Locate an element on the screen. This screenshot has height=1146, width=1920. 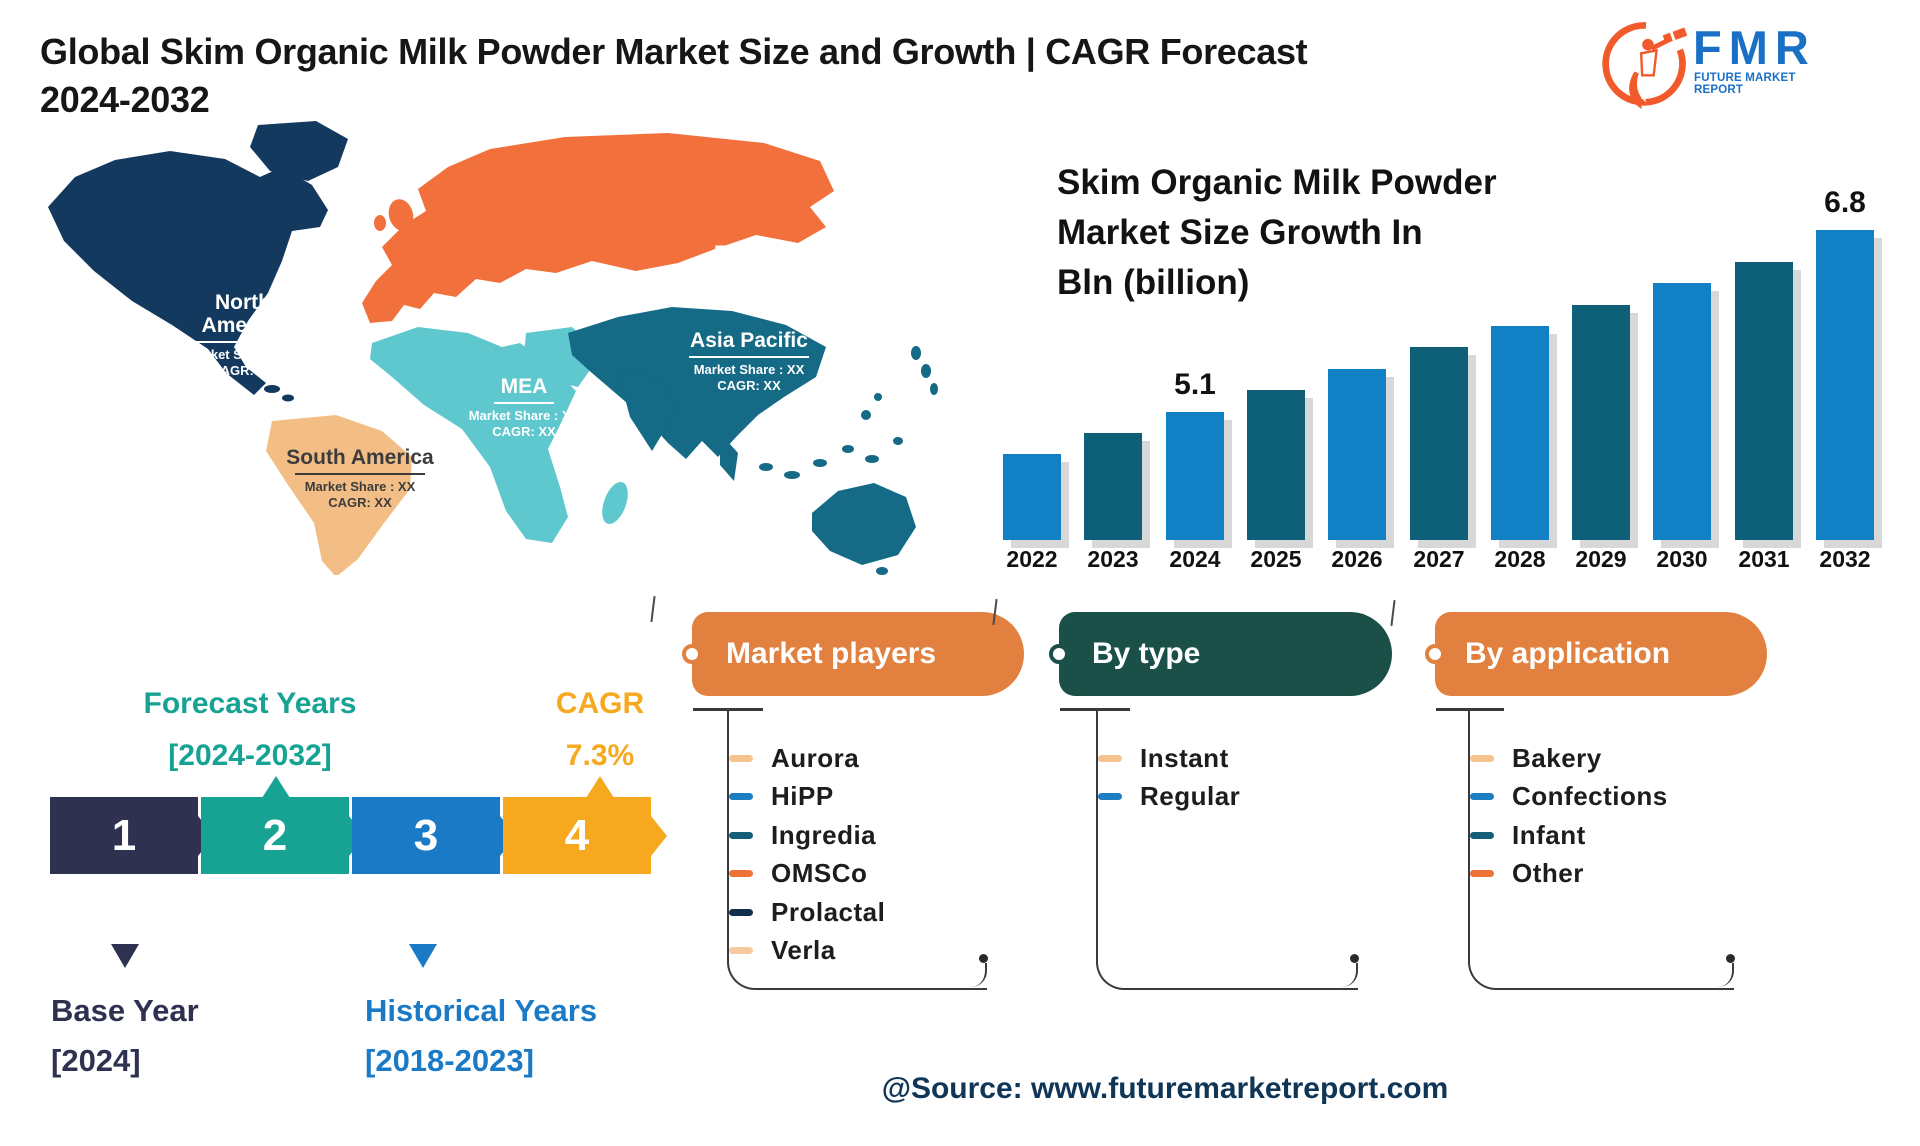
bar-2026 is located at coordinates (1357, 454).